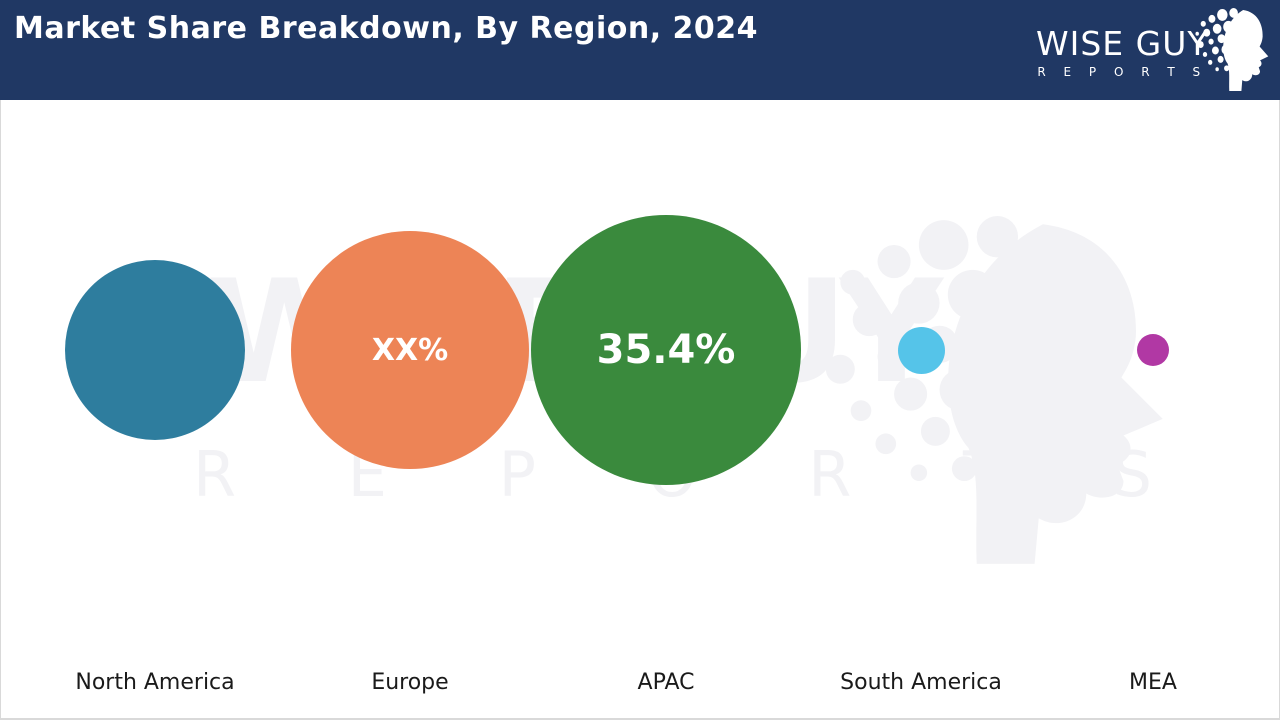 This screenshot has height=720, width=1280. Describe the element at coordinates (921, 350) in the screenshot. I see `bubble-south-america` at that location.